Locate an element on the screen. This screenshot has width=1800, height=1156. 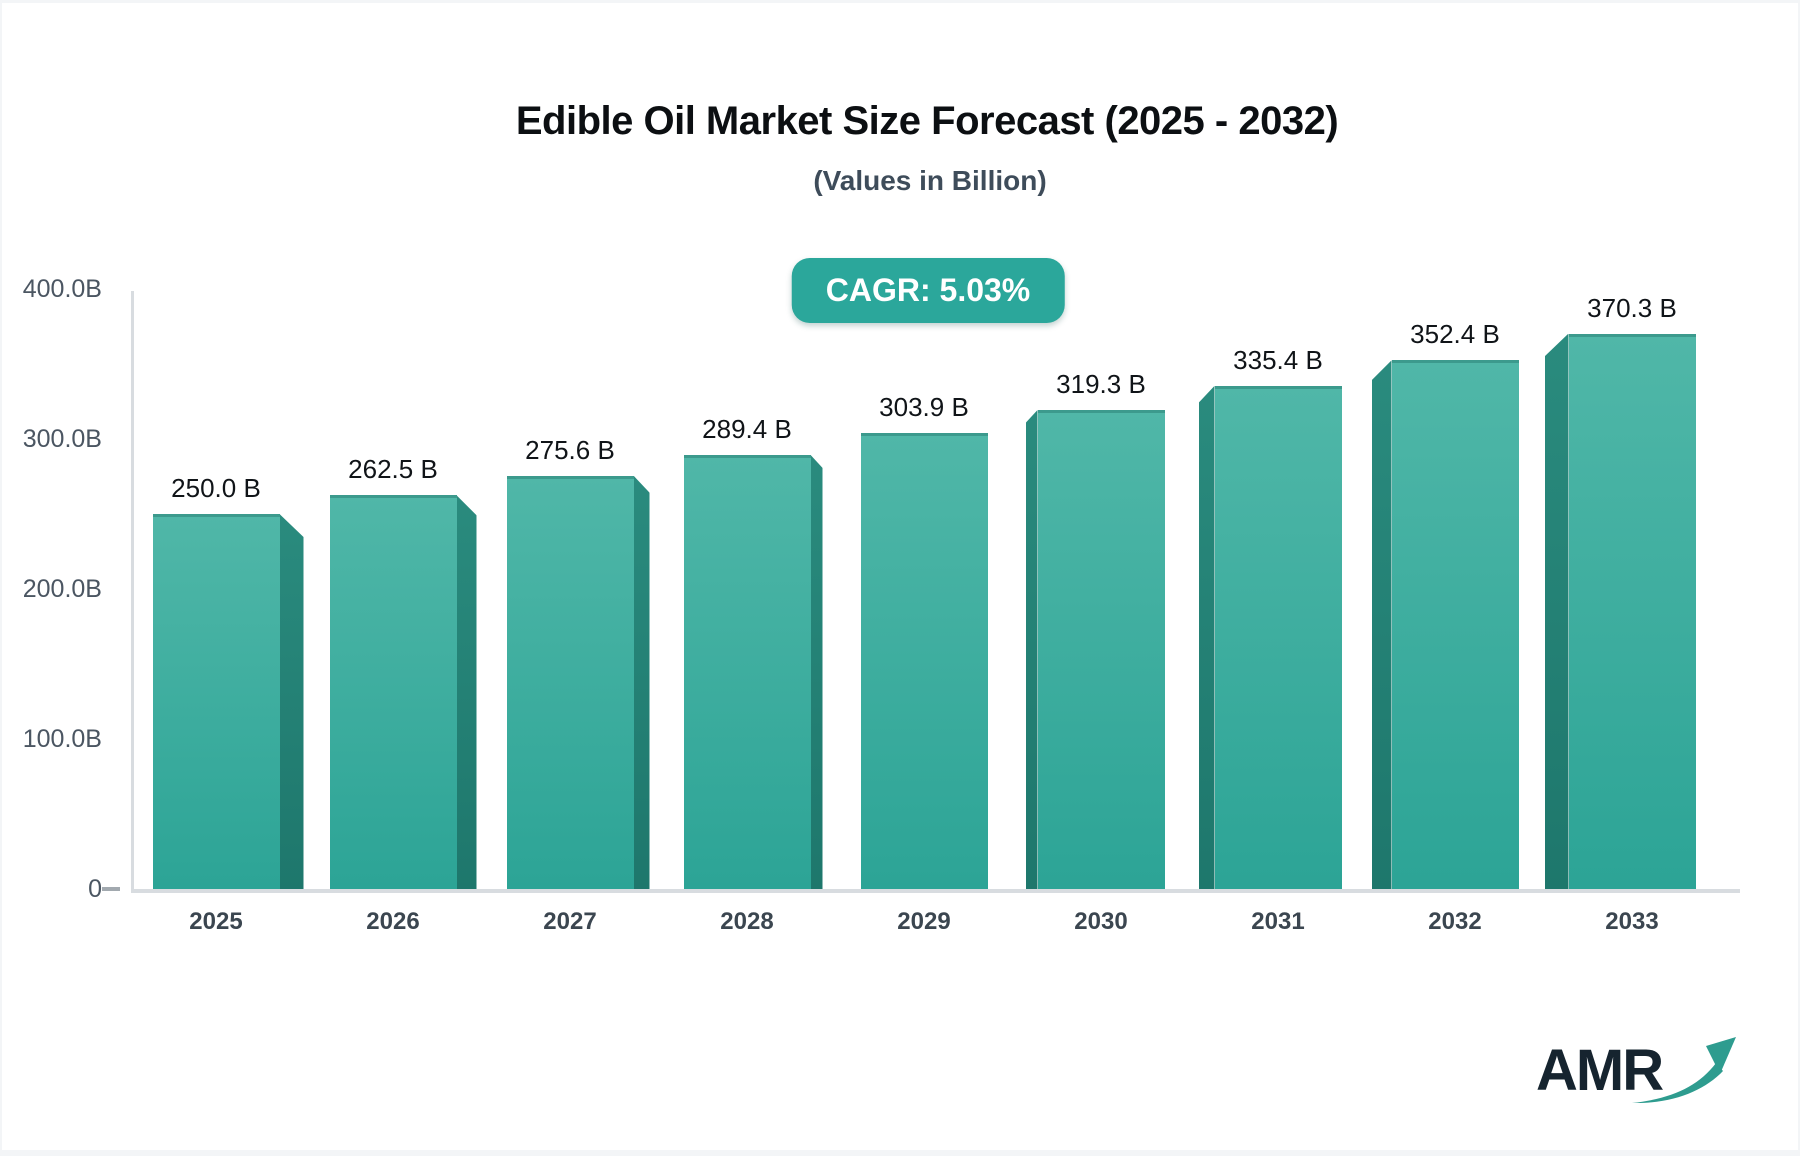
x-axis-label: 2033 is located at coordinates (1632, 921).